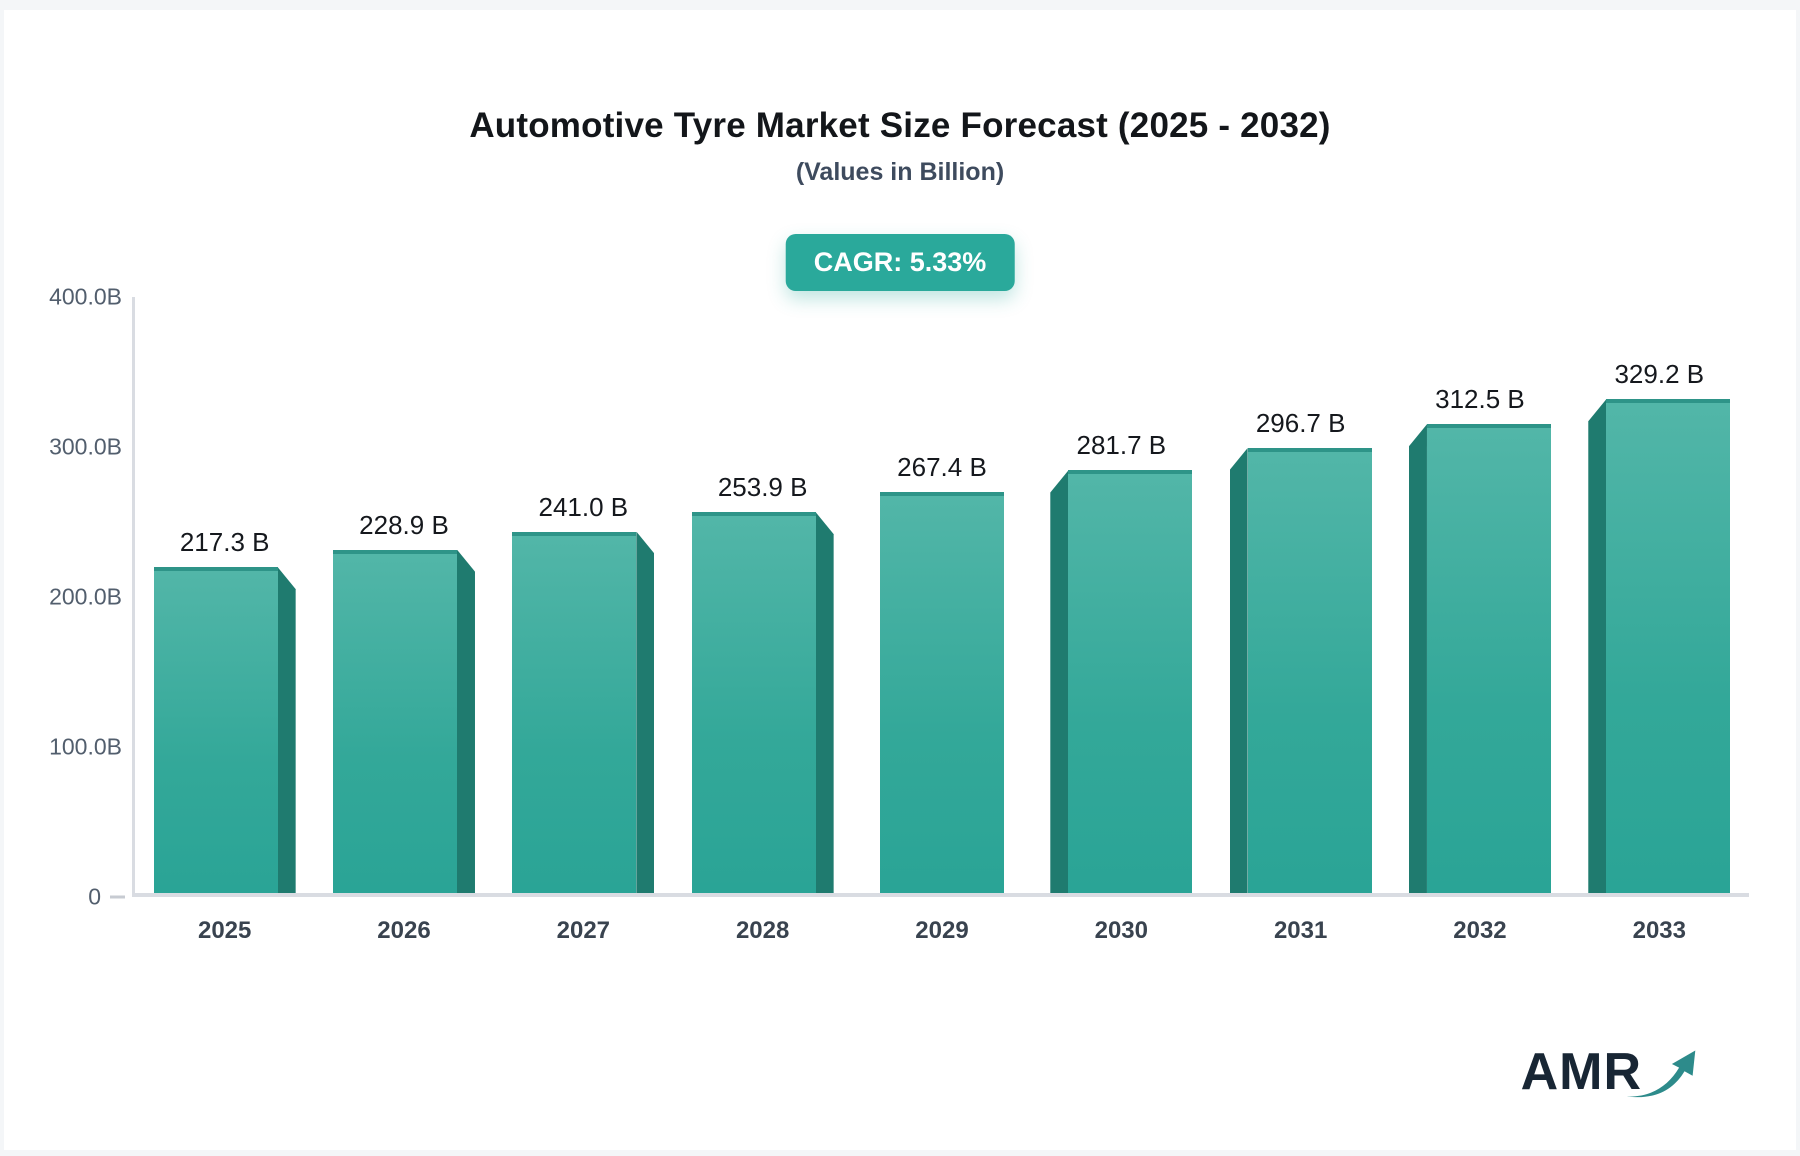 The image size is (1800, 1156). I want to click on bar-group-2027: 241.0 B 2027, so click(583, 620).